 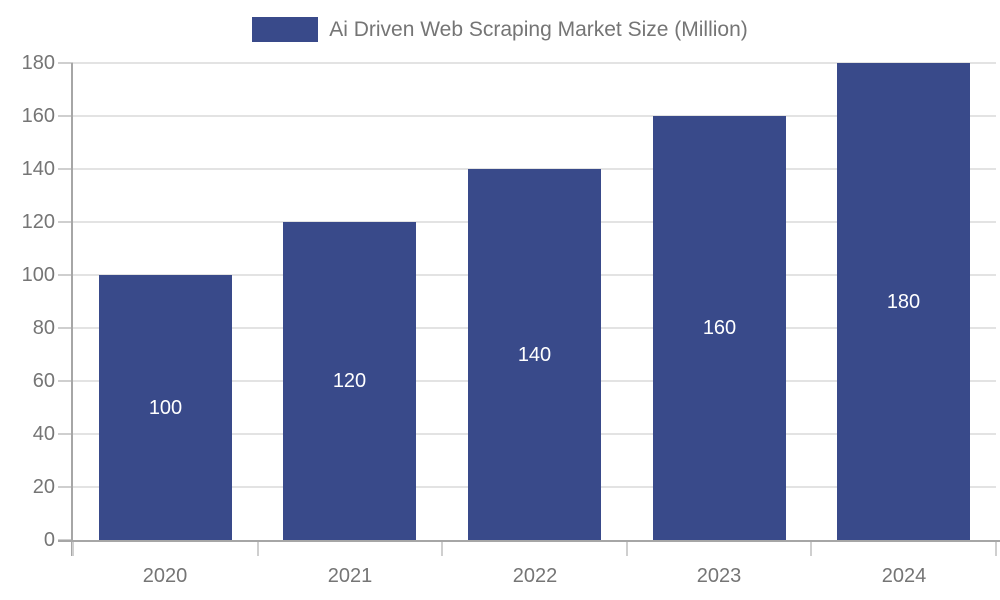 What do you see at coordinates (285, 29) in the screenshot?
I see `legend-swatch` at bounding box center [285, 29].